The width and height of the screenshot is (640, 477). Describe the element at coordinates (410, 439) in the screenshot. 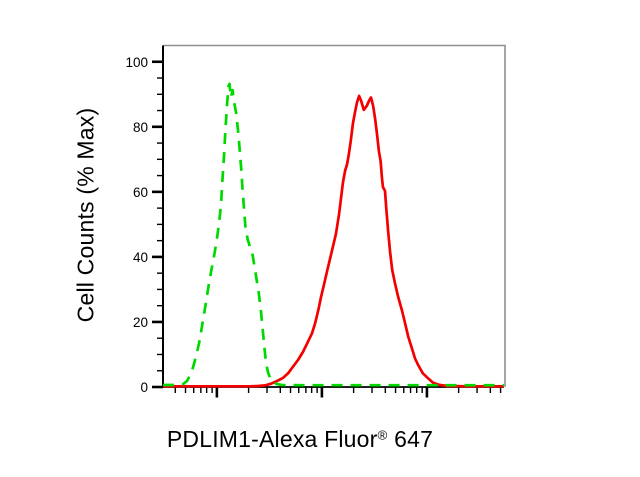

I see `x-axis-title-suffix: 647` at that location.